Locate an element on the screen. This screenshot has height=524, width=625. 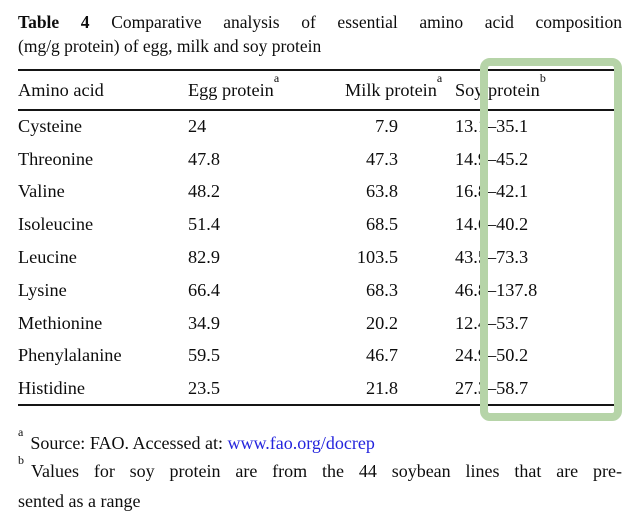
footnote-a-text: Source: FAO. Accessed at: is located at coordinates (126, 443).